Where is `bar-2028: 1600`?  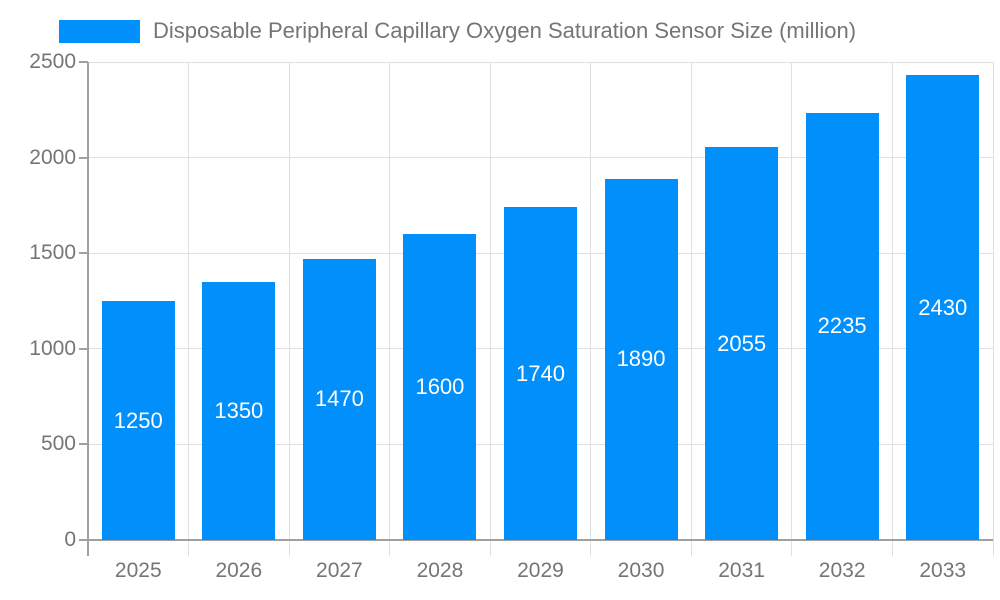 bar-2028: 1600 is located at coordinates (440, 387).